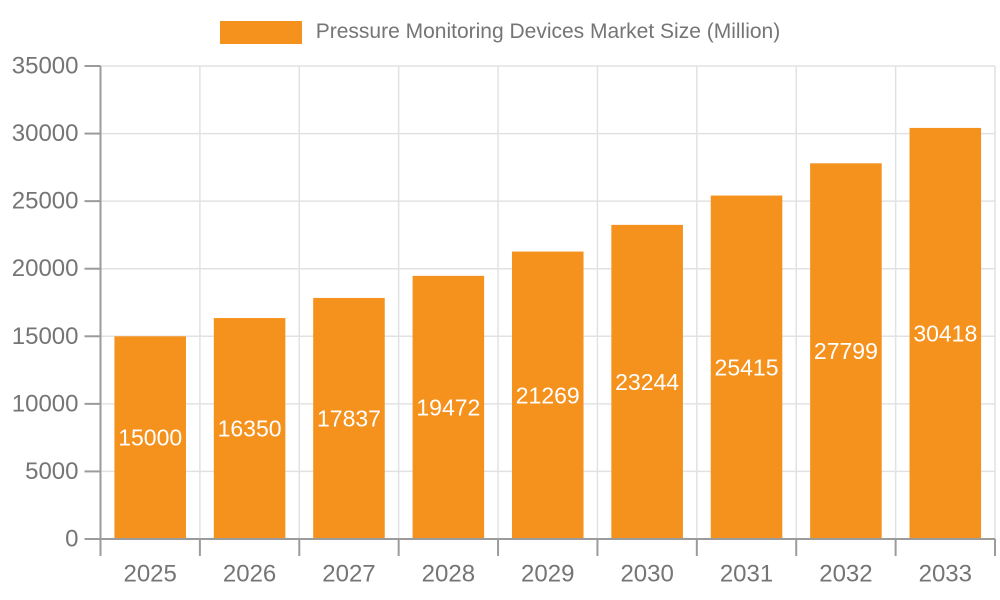 This screenshot has width=1000, height=600. I want to click on bar-2026, so click(249, 428).